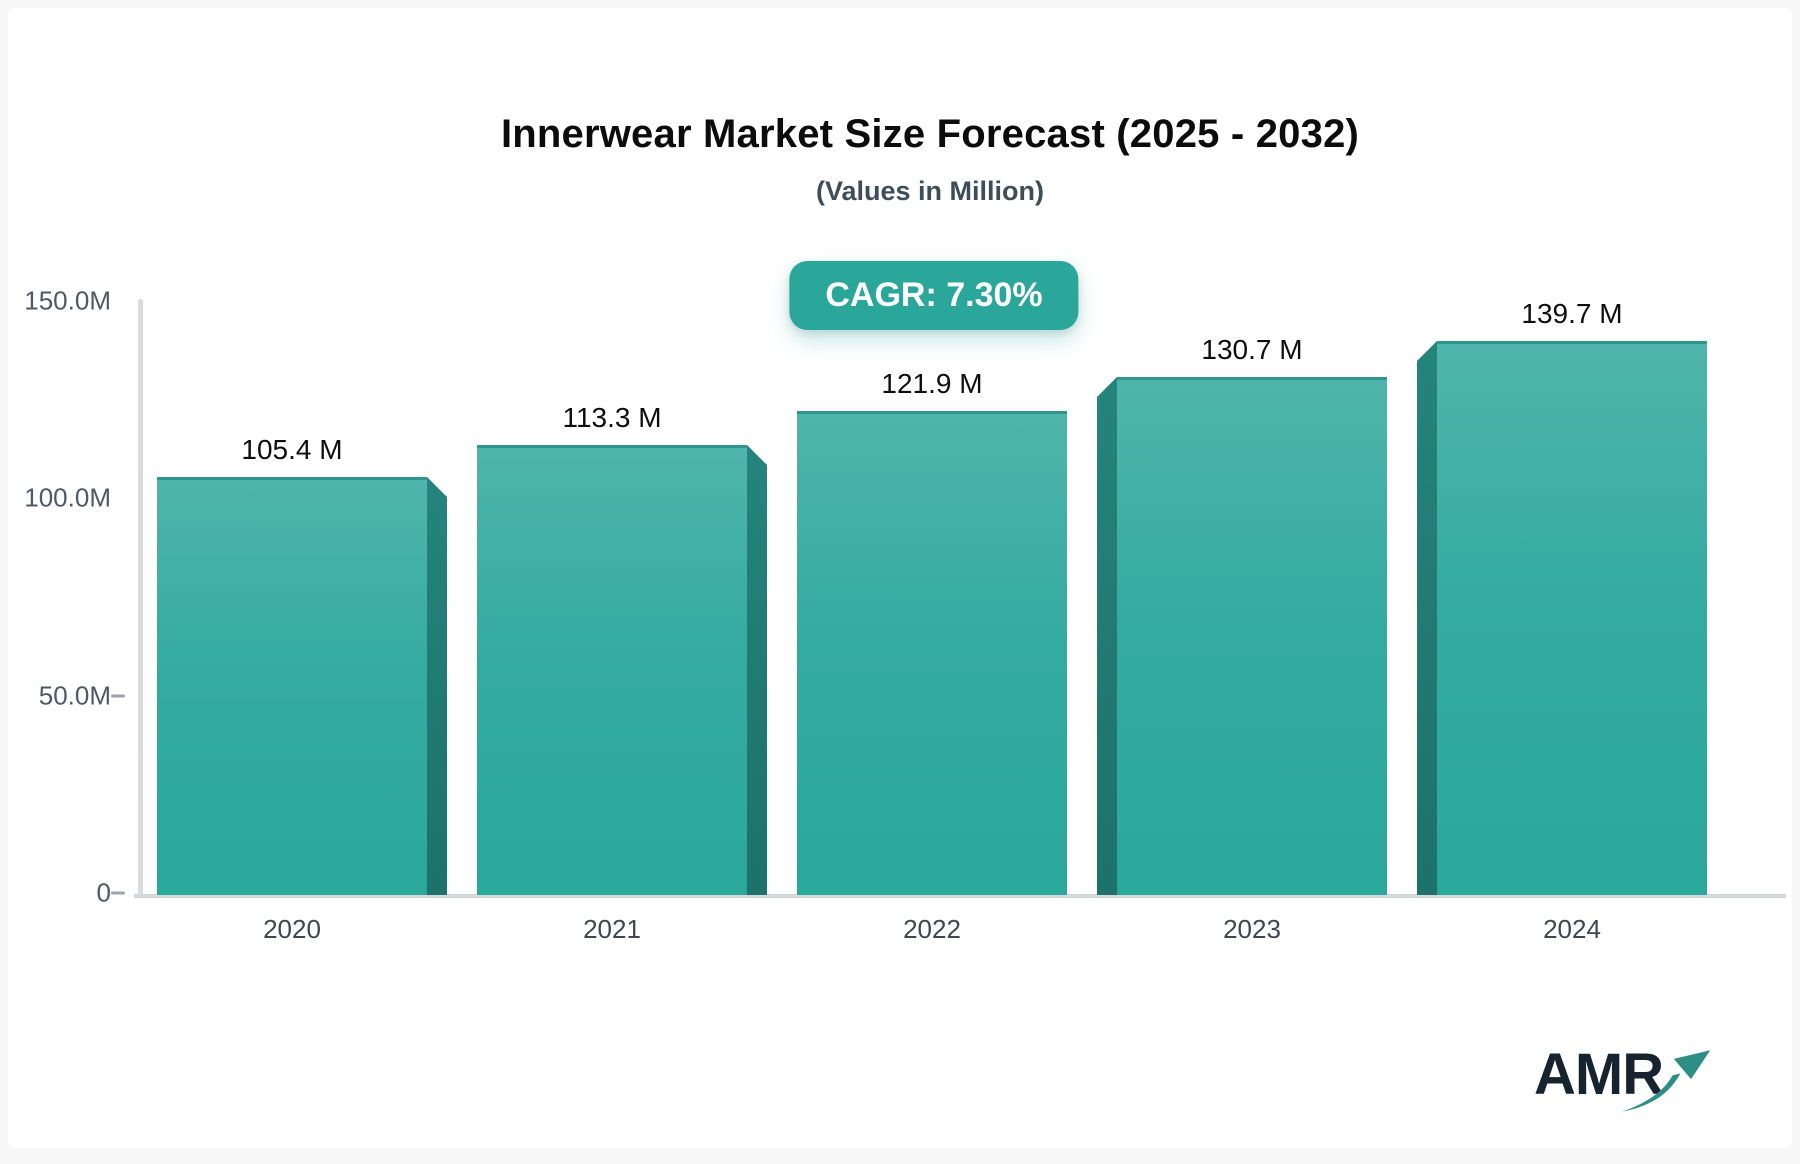 This screenshot has height=1164, width=1800. Describe the element at coordinates (140, 597) in the screenshot. I see `y-axis-line` at that location.